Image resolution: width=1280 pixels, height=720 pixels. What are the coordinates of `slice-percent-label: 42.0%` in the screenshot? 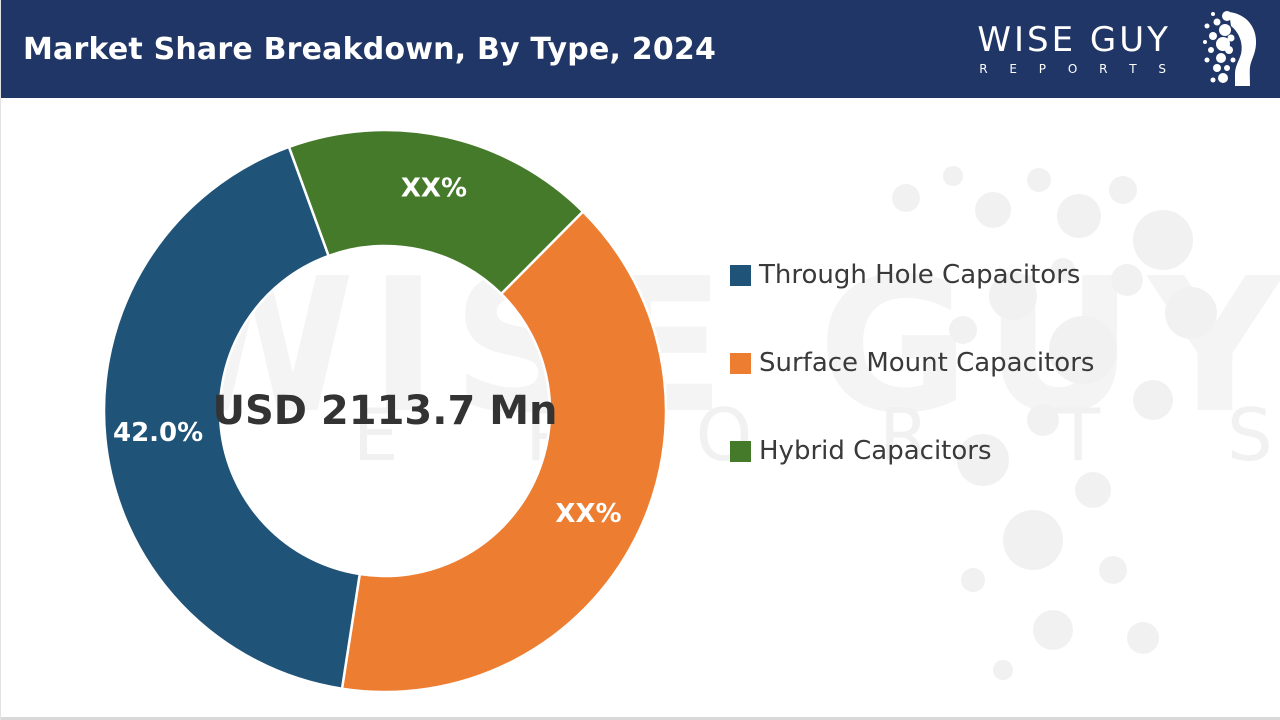 It's located at (158, 433).